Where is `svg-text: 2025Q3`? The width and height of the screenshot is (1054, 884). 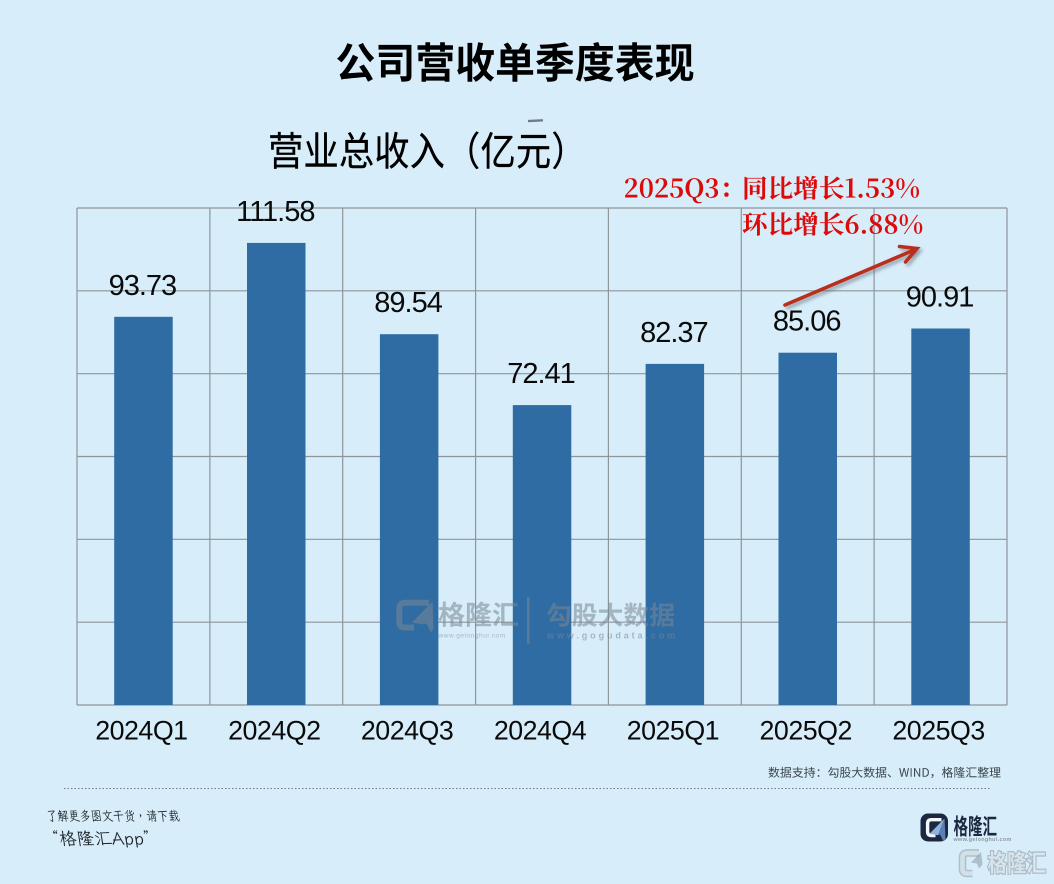
svg-text: 2025Q3 is located at coordinates (938, 731).